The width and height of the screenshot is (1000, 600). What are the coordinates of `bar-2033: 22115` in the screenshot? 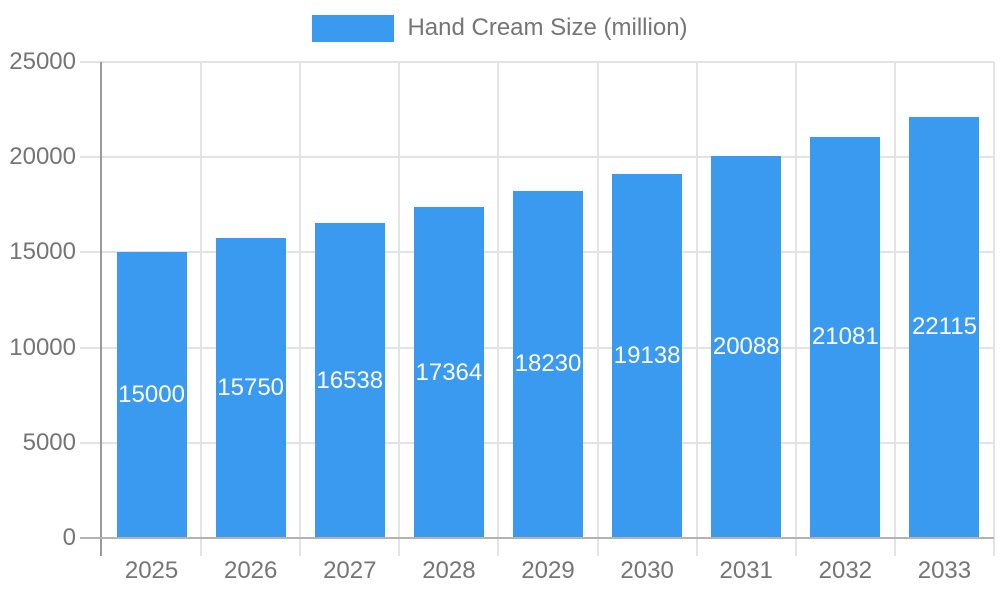 It's located at (944, 327).